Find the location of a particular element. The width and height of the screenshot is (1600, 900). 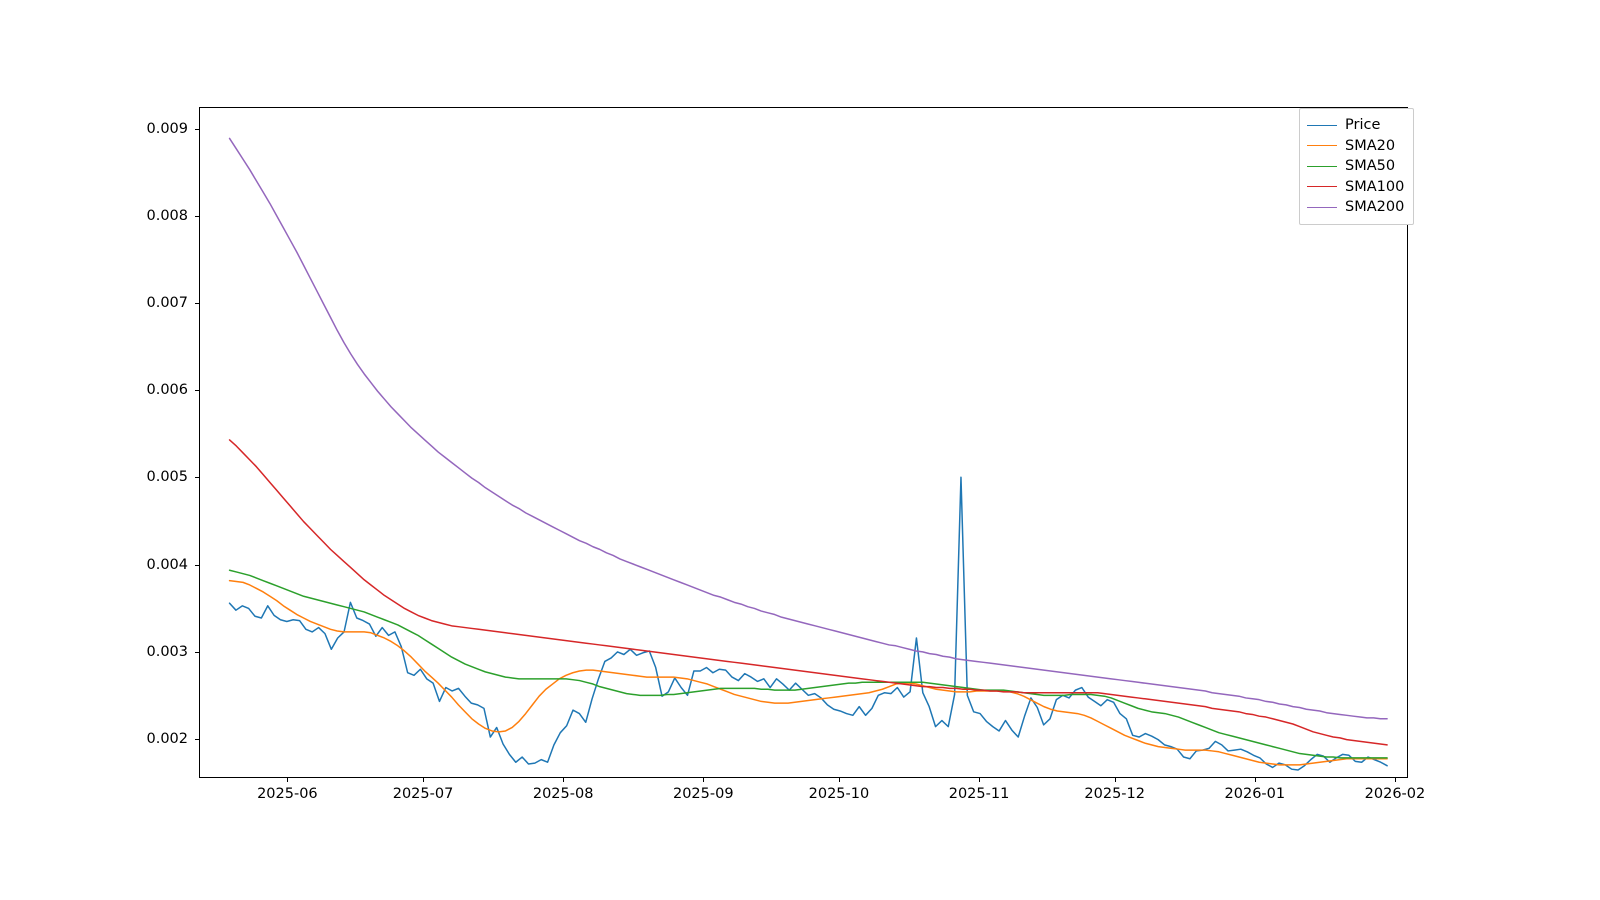

x-tick-label: 2025-07 is located at coordinates (423, 794).